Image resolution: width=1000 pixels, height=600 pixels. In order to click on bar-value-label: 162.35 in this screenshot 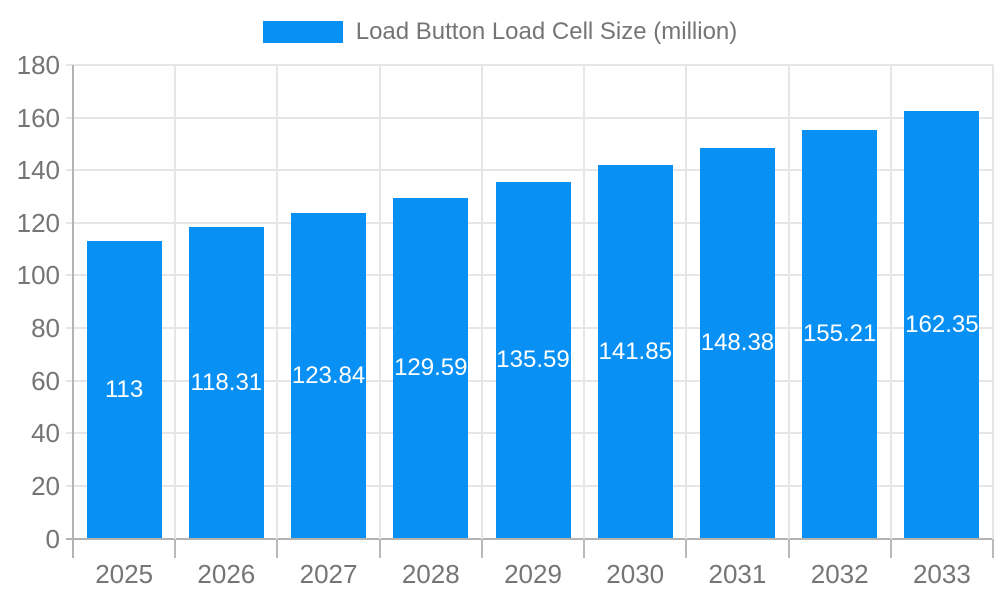, I will do `click(942, 324)`.